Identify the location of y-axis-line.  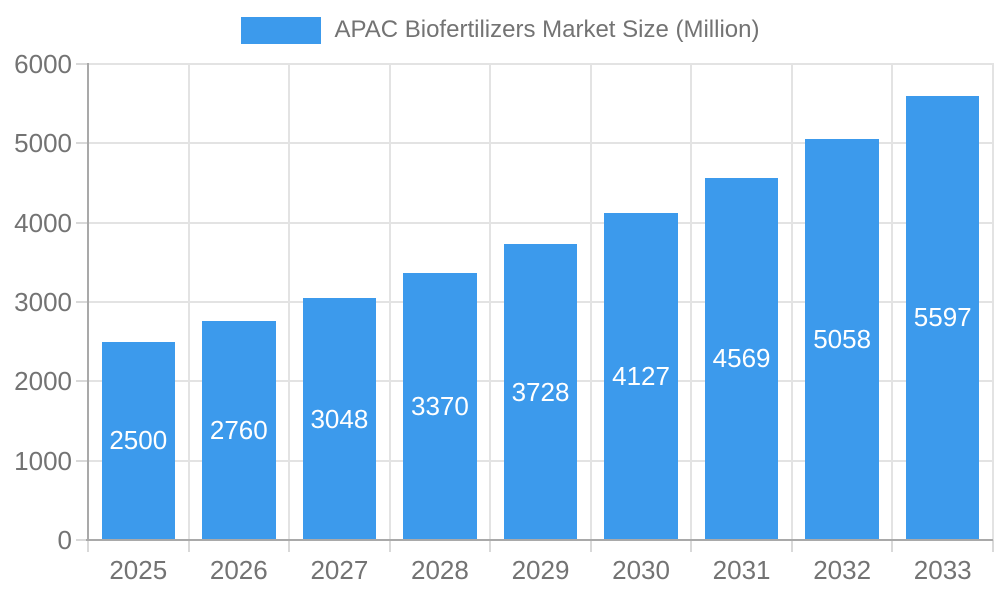
(88, 301).